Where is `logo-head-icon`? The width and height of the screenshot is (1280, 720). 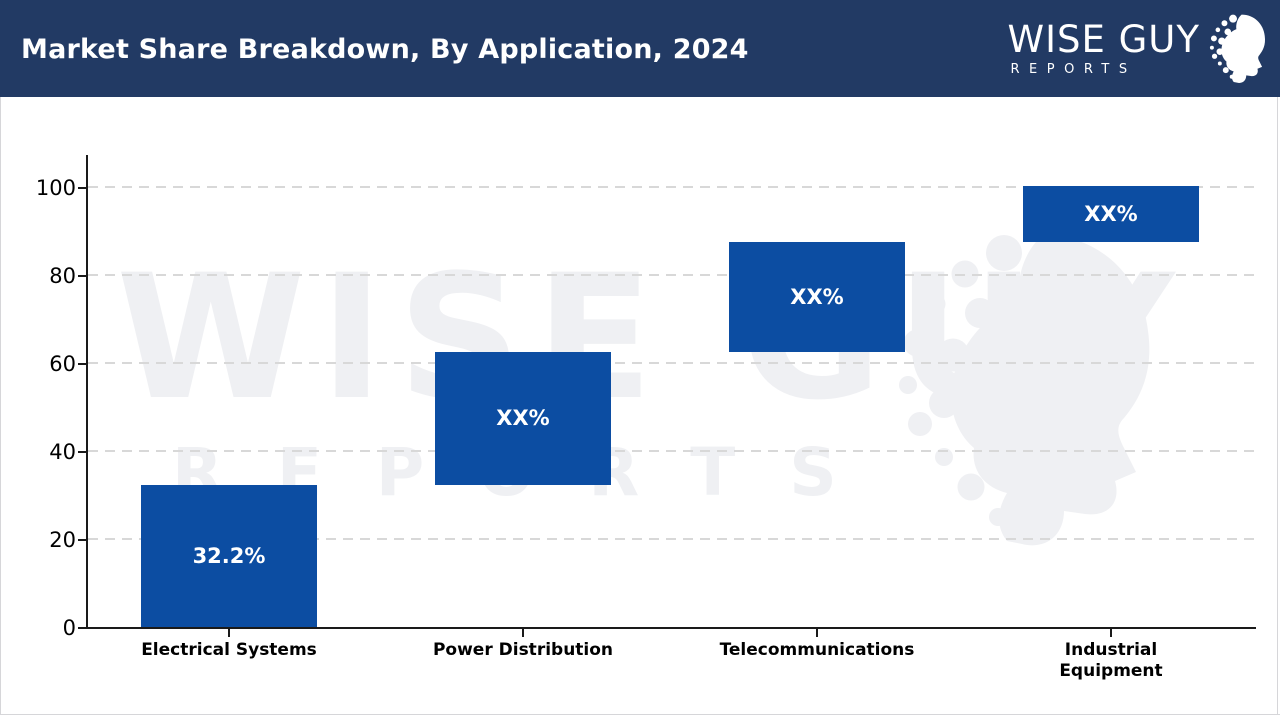 logo-head-icon is located at coordinates (1237, 48).